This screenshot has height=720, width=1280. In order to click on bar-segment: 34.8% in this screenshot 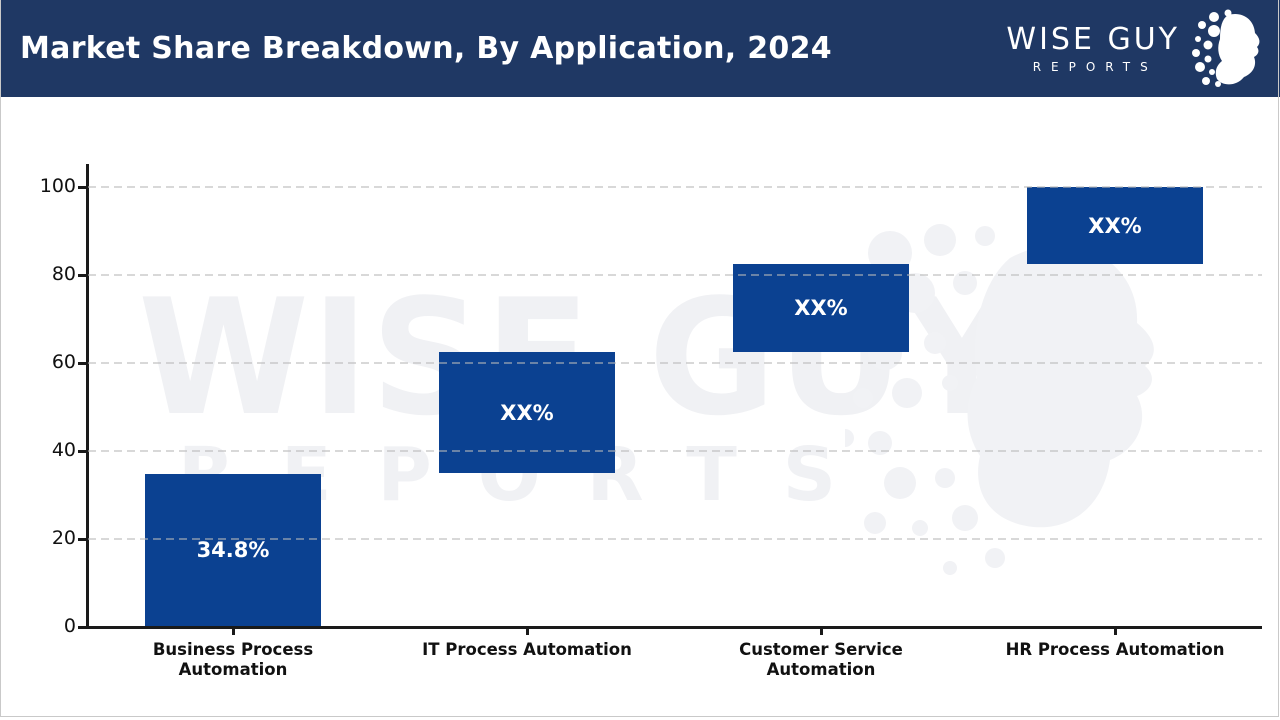, I will do `click(233, 550)`.